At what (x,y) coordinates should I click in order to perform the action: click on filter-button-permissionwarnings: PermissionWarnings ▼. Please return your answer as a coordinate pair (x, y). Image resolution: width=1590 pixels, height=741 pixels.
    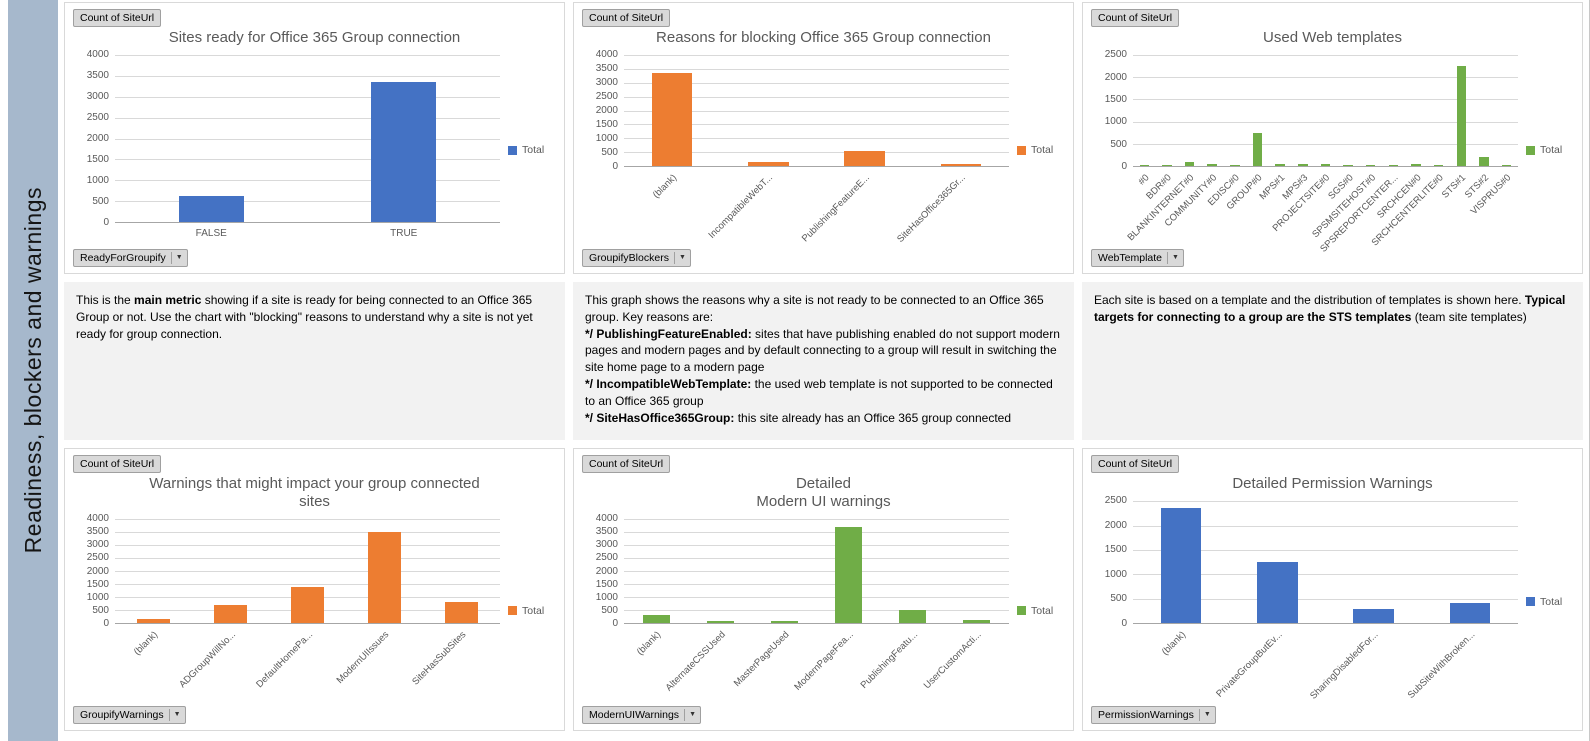
    Looking at the image, I should click on (1153, 714).